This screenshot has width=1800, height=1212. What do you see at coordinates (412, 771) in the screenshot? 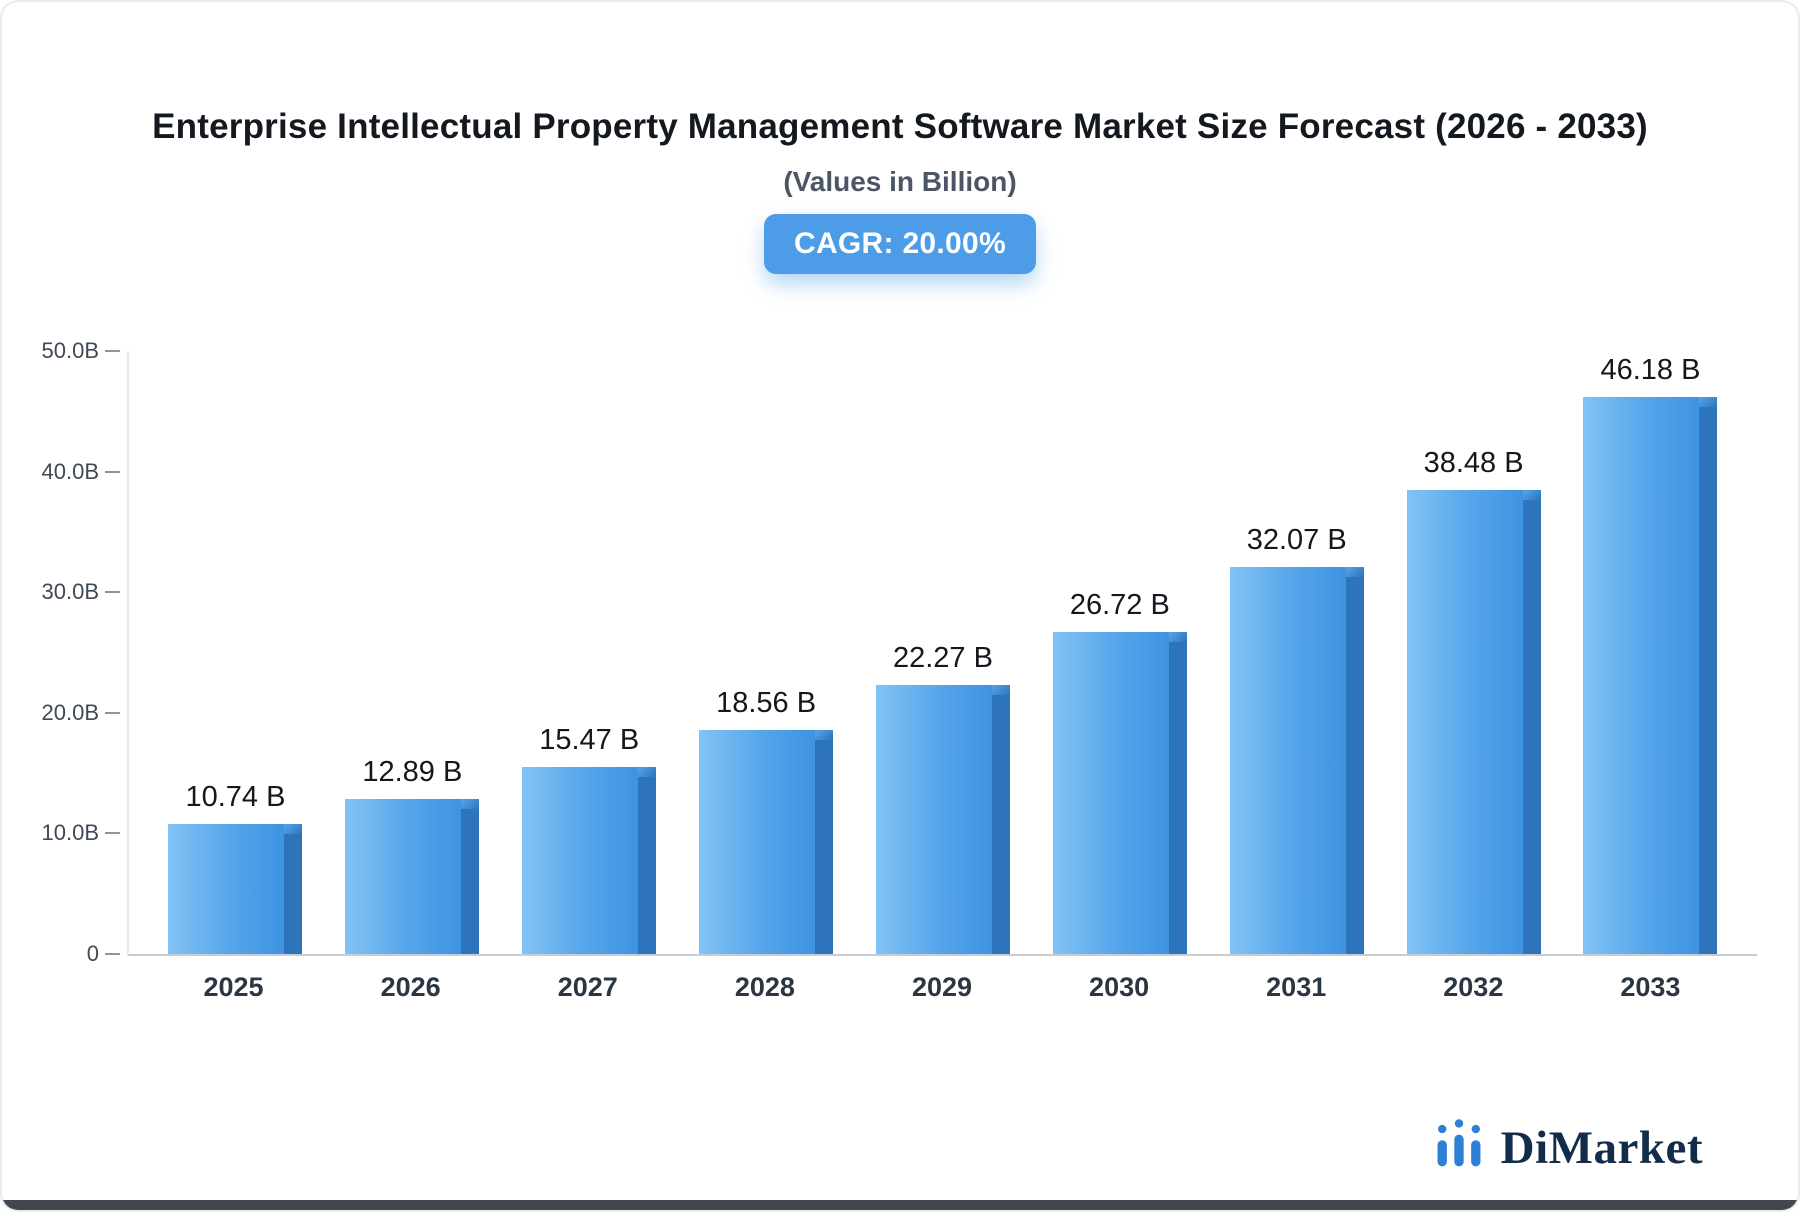
I see `bar-value-label: 12.89 B` at bounding box center [412, 771].